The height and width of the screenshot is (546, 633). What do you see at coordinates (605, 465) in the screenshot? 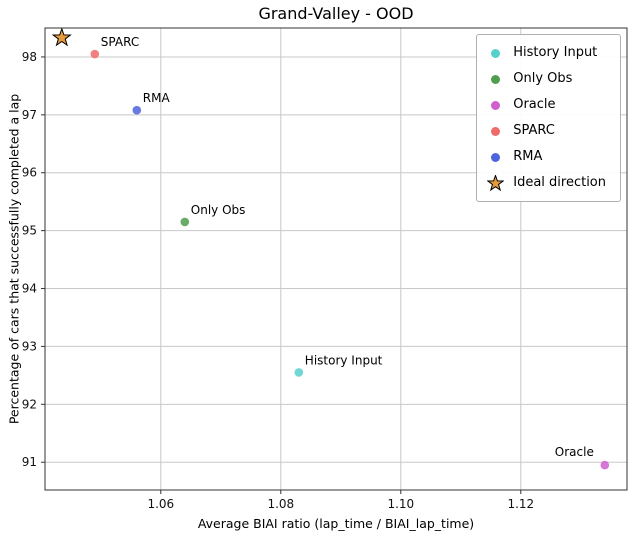
I see `point-oracle` at bounding box center [605, 465].